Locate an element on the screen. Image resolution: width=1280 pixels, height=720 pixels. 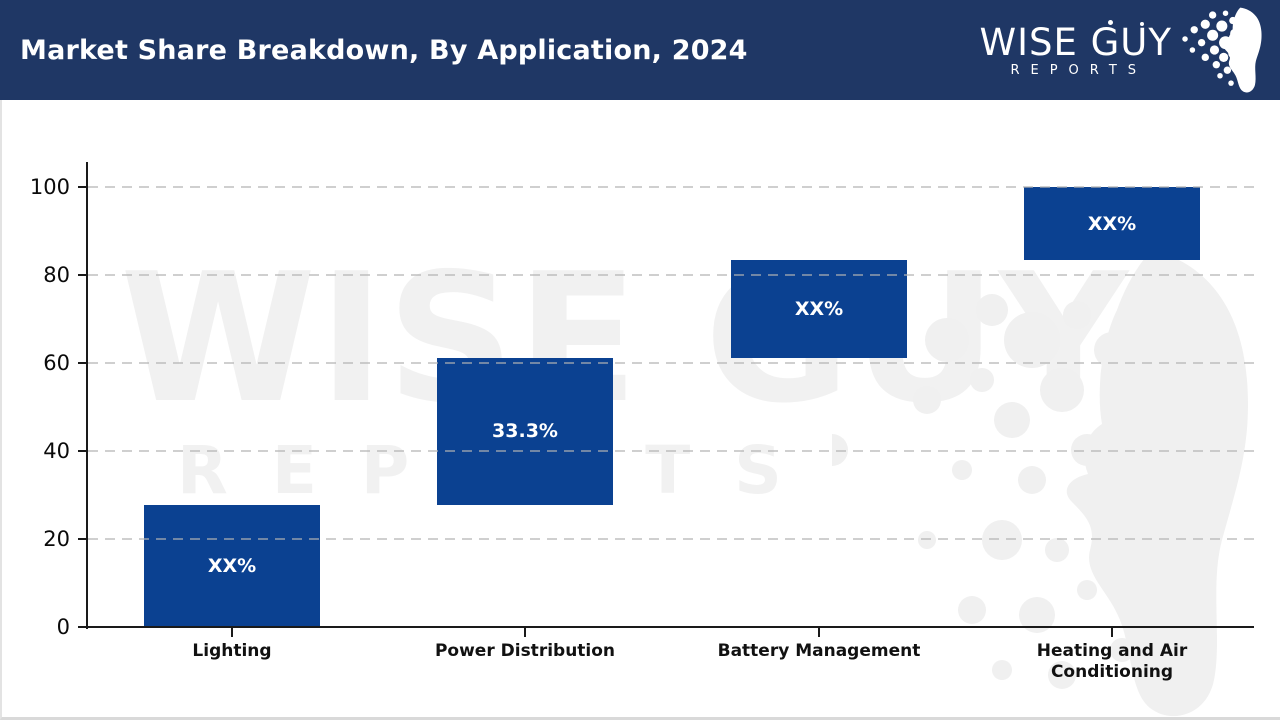
brand-logo: WISE GUY REPORTS is located at coordinates (1123, 50).